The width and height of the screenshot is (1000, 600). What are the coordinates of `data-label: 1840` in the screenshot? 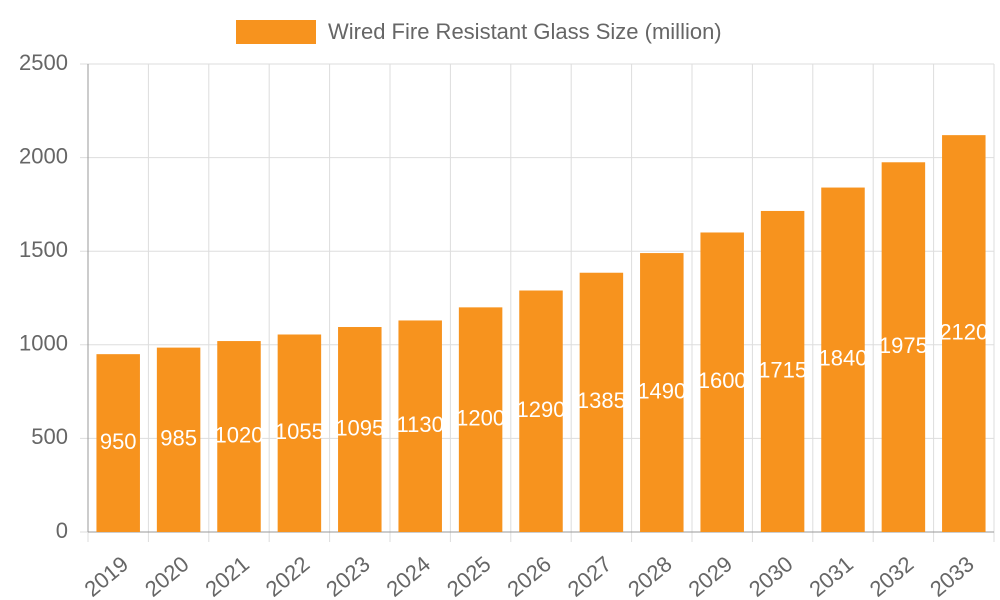 It's located at (843, 358).